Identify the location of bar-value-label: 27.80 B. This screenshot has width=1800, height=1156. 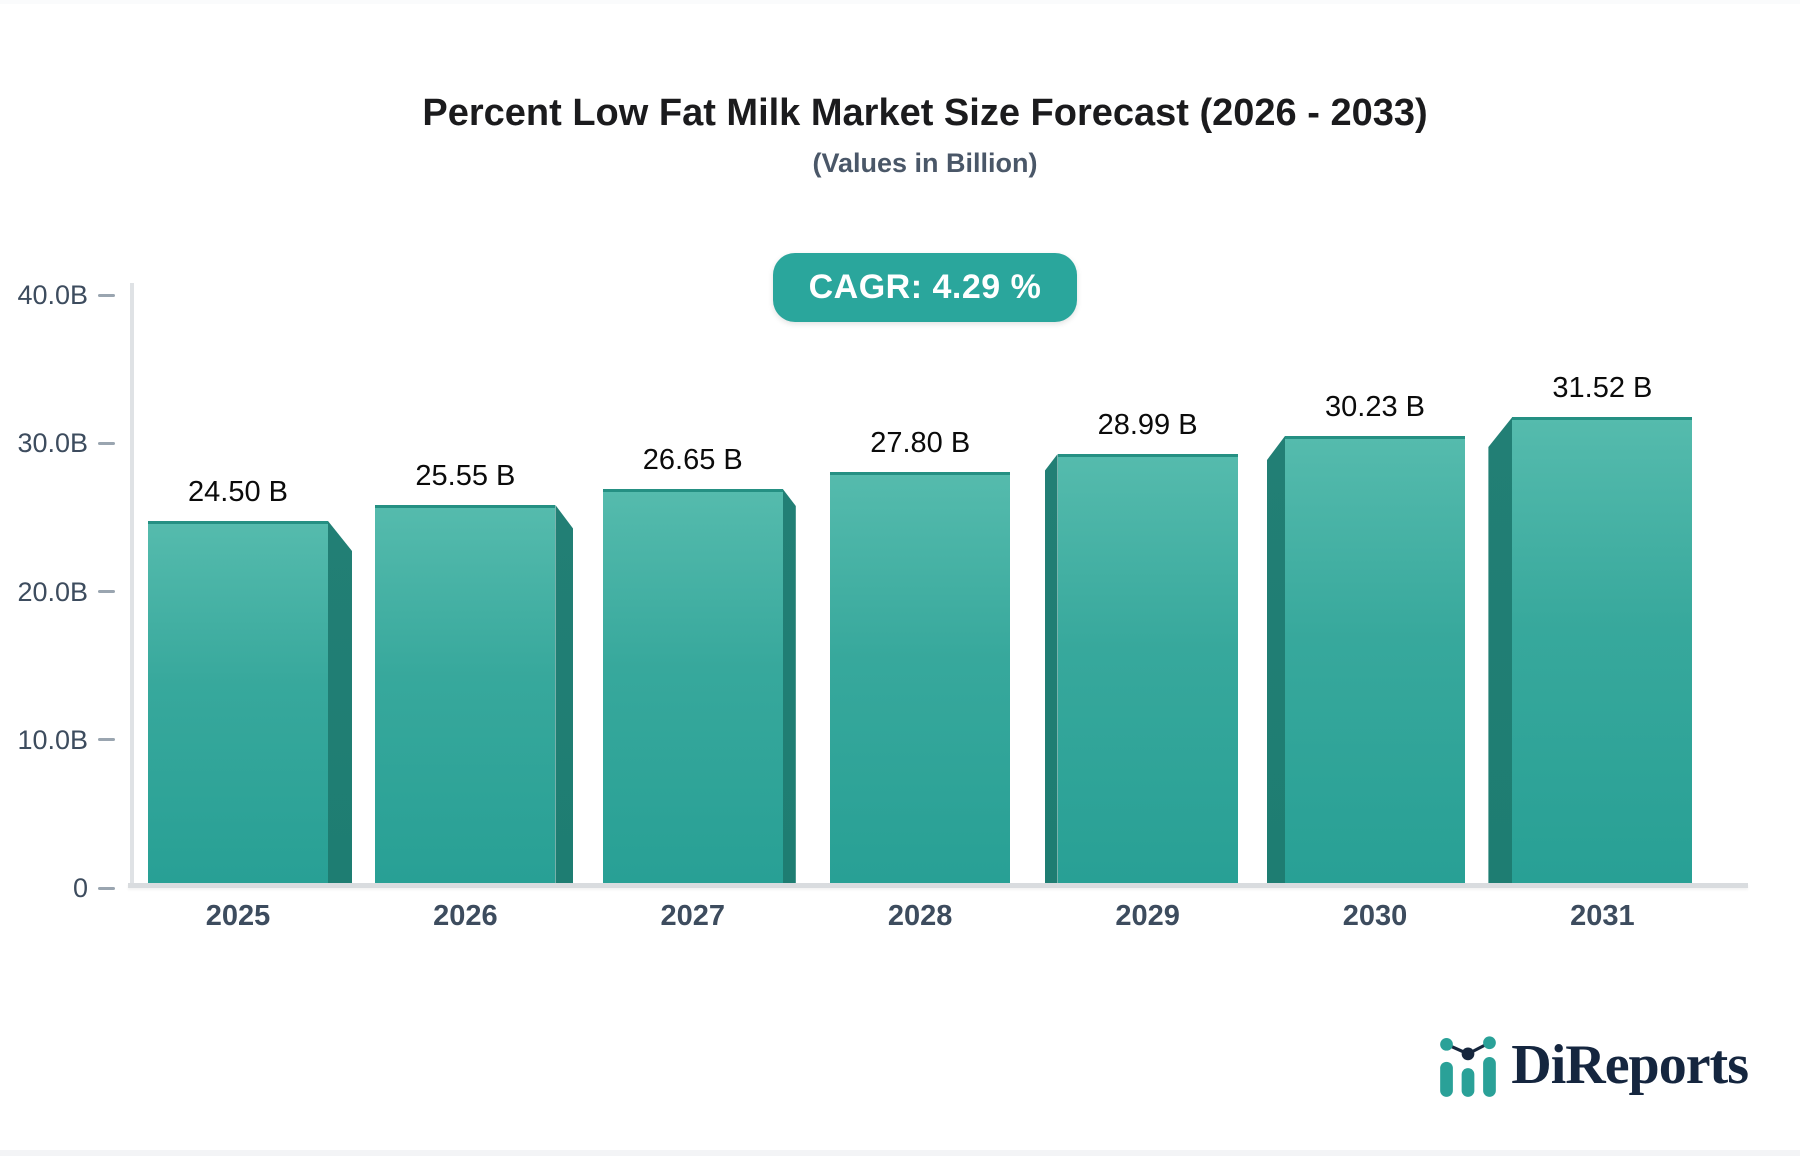
(920, 443).